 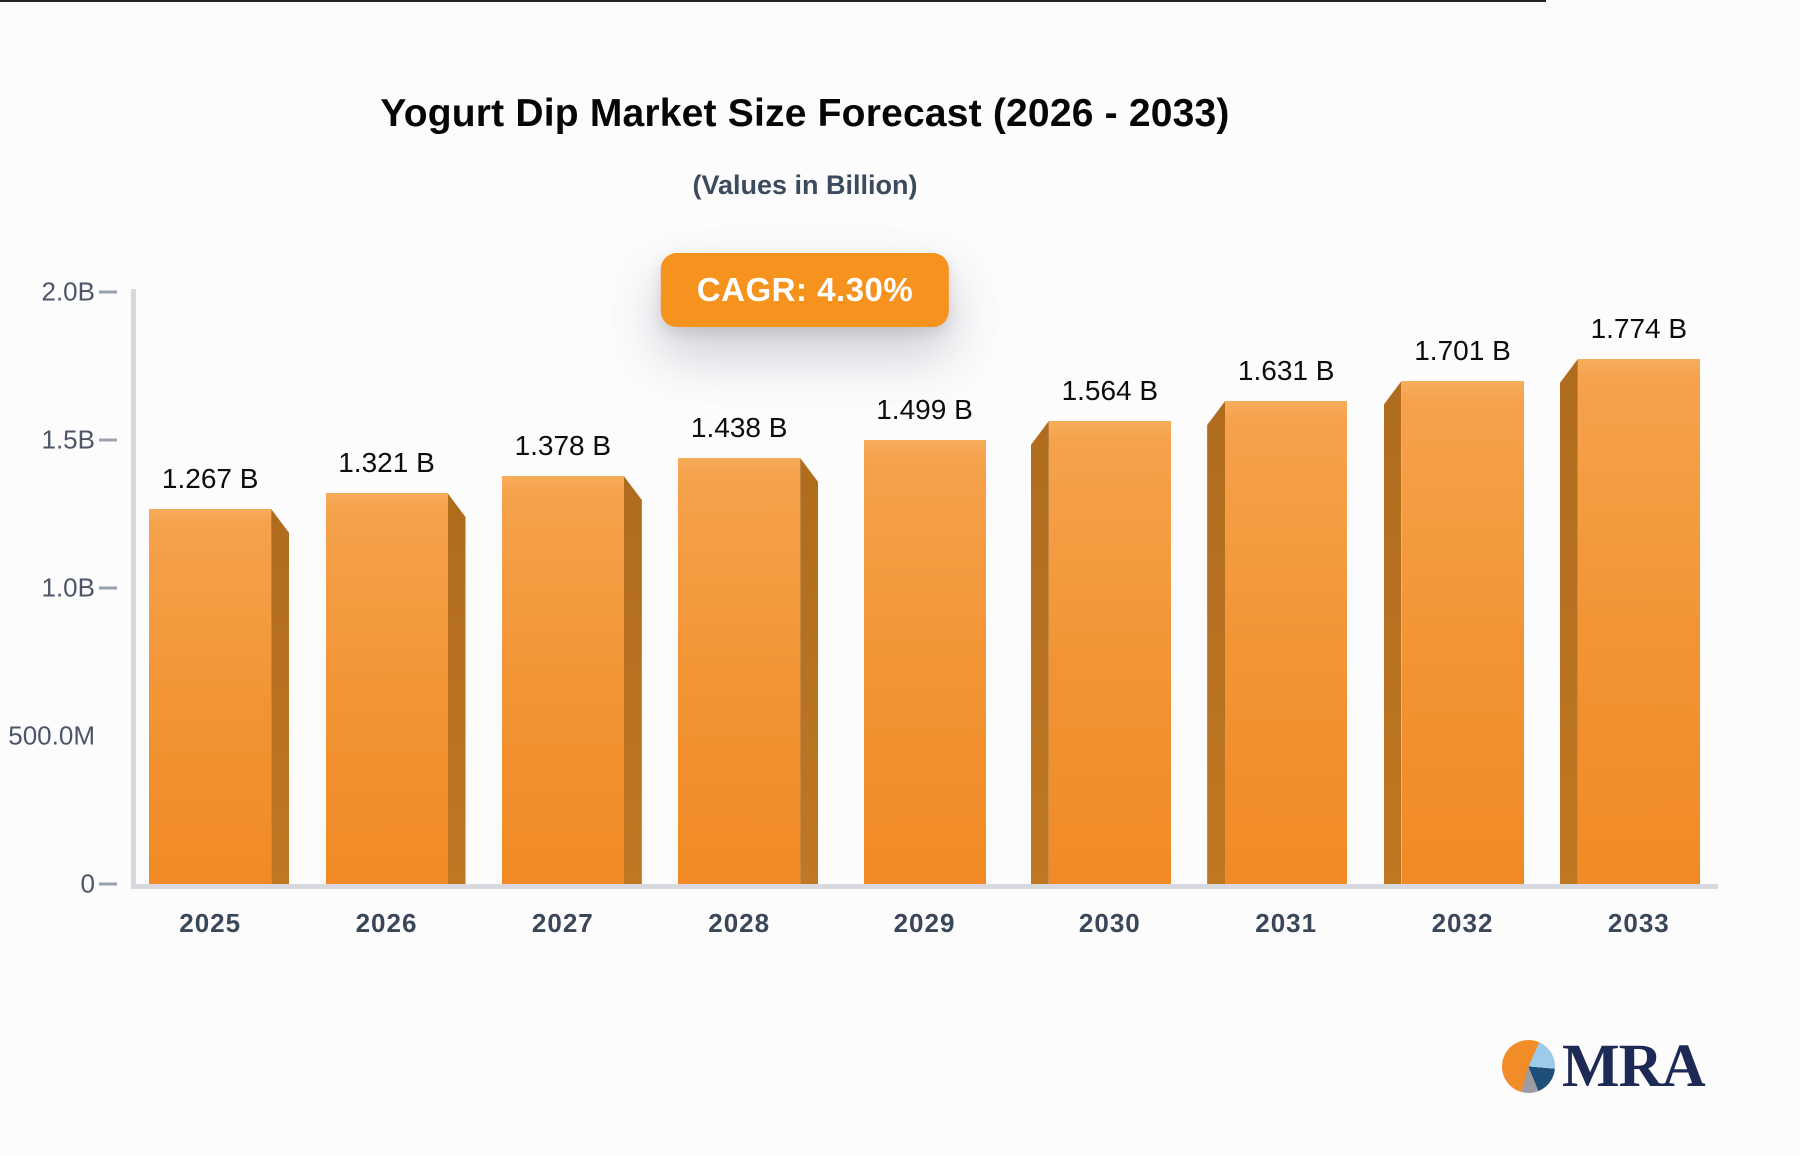 I want to click on brand-name: MRA, so click(x=1634, y=1066).